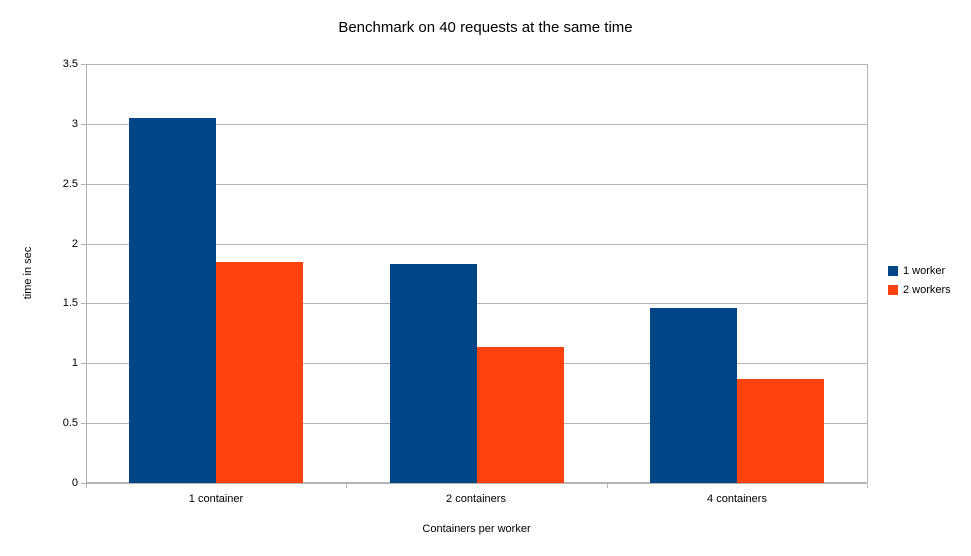 The width and height of the screenshot is (971, 556). What do you see at coordinates (74, 123) in the screenshot?
I see `y-tick-label: 3` at bounding box center [74, 123].